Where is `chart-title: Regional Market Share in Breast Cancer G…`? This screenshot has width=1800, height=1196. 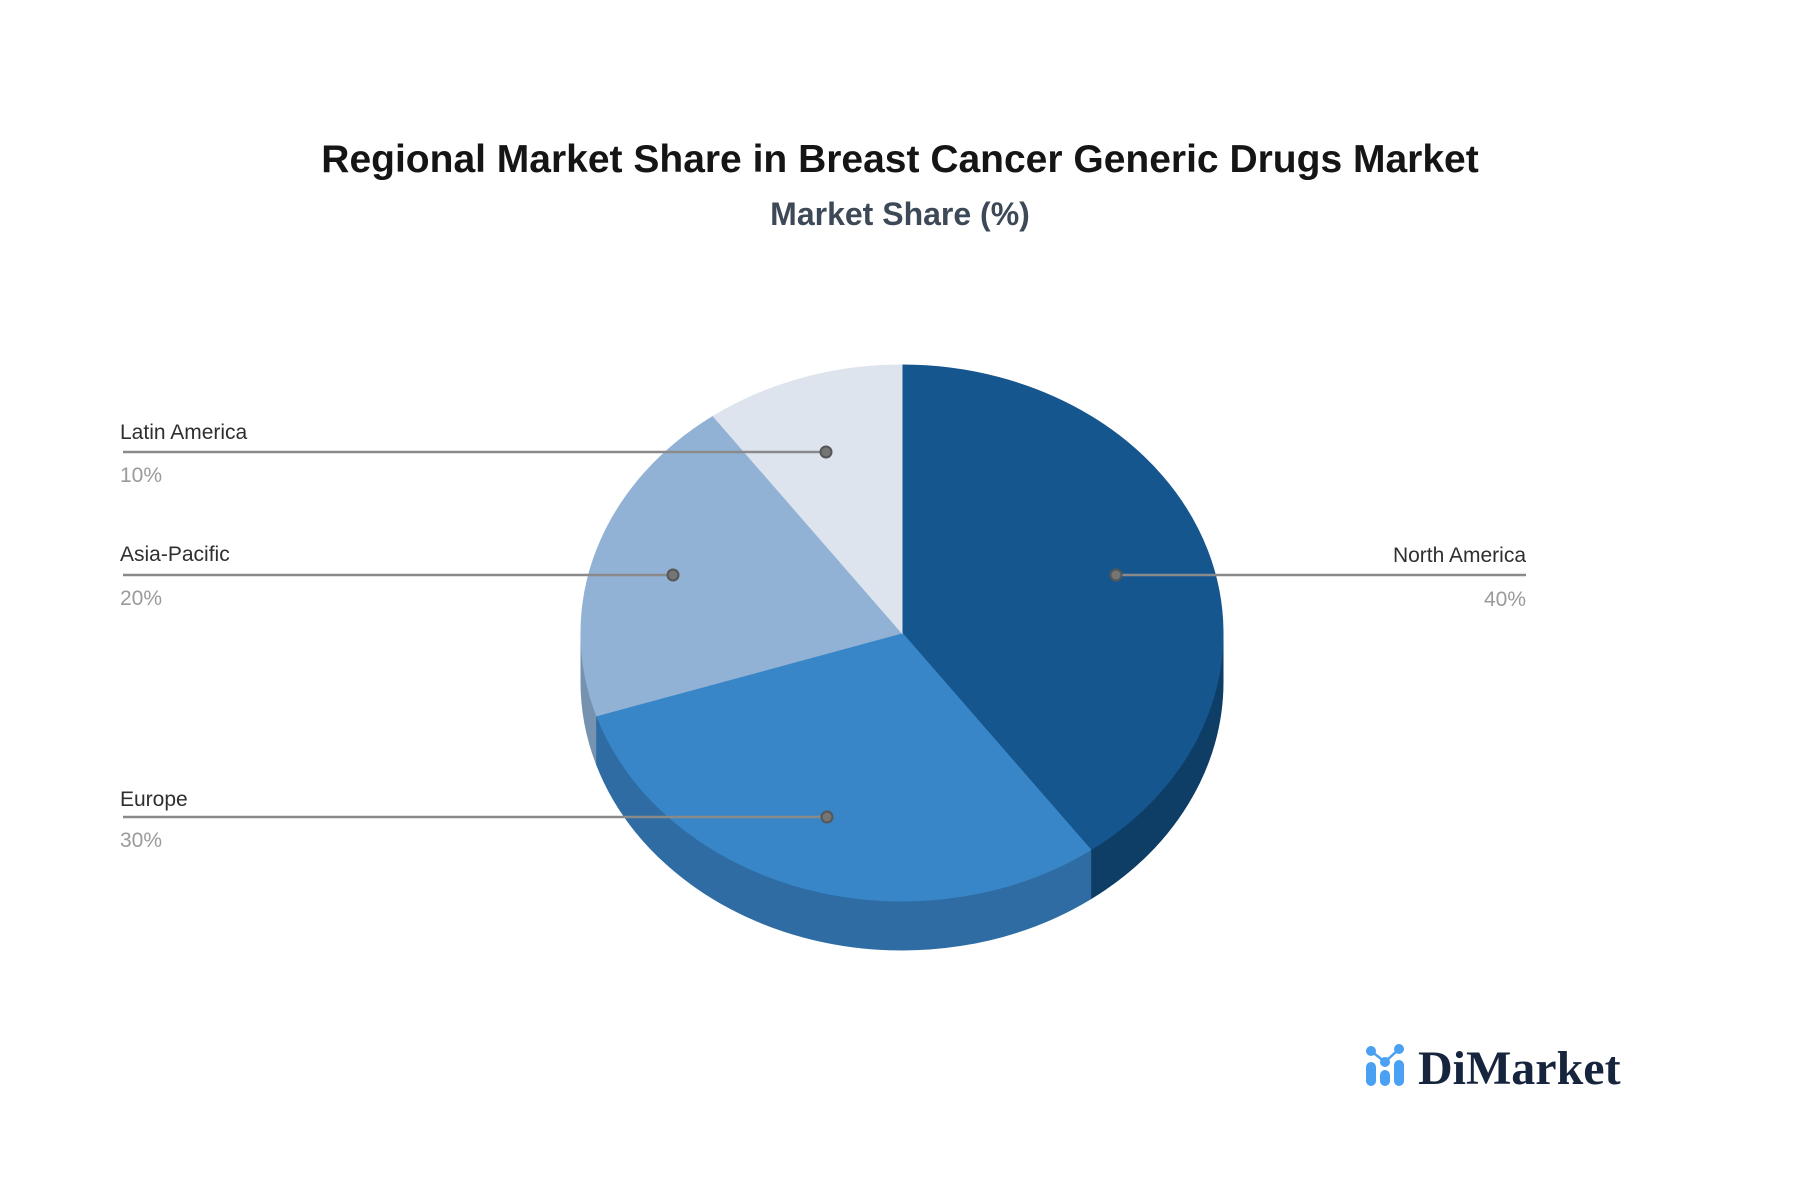
chart-title: Regional Market Share in Breast Cancer G… is located at coordinates (899, 159).